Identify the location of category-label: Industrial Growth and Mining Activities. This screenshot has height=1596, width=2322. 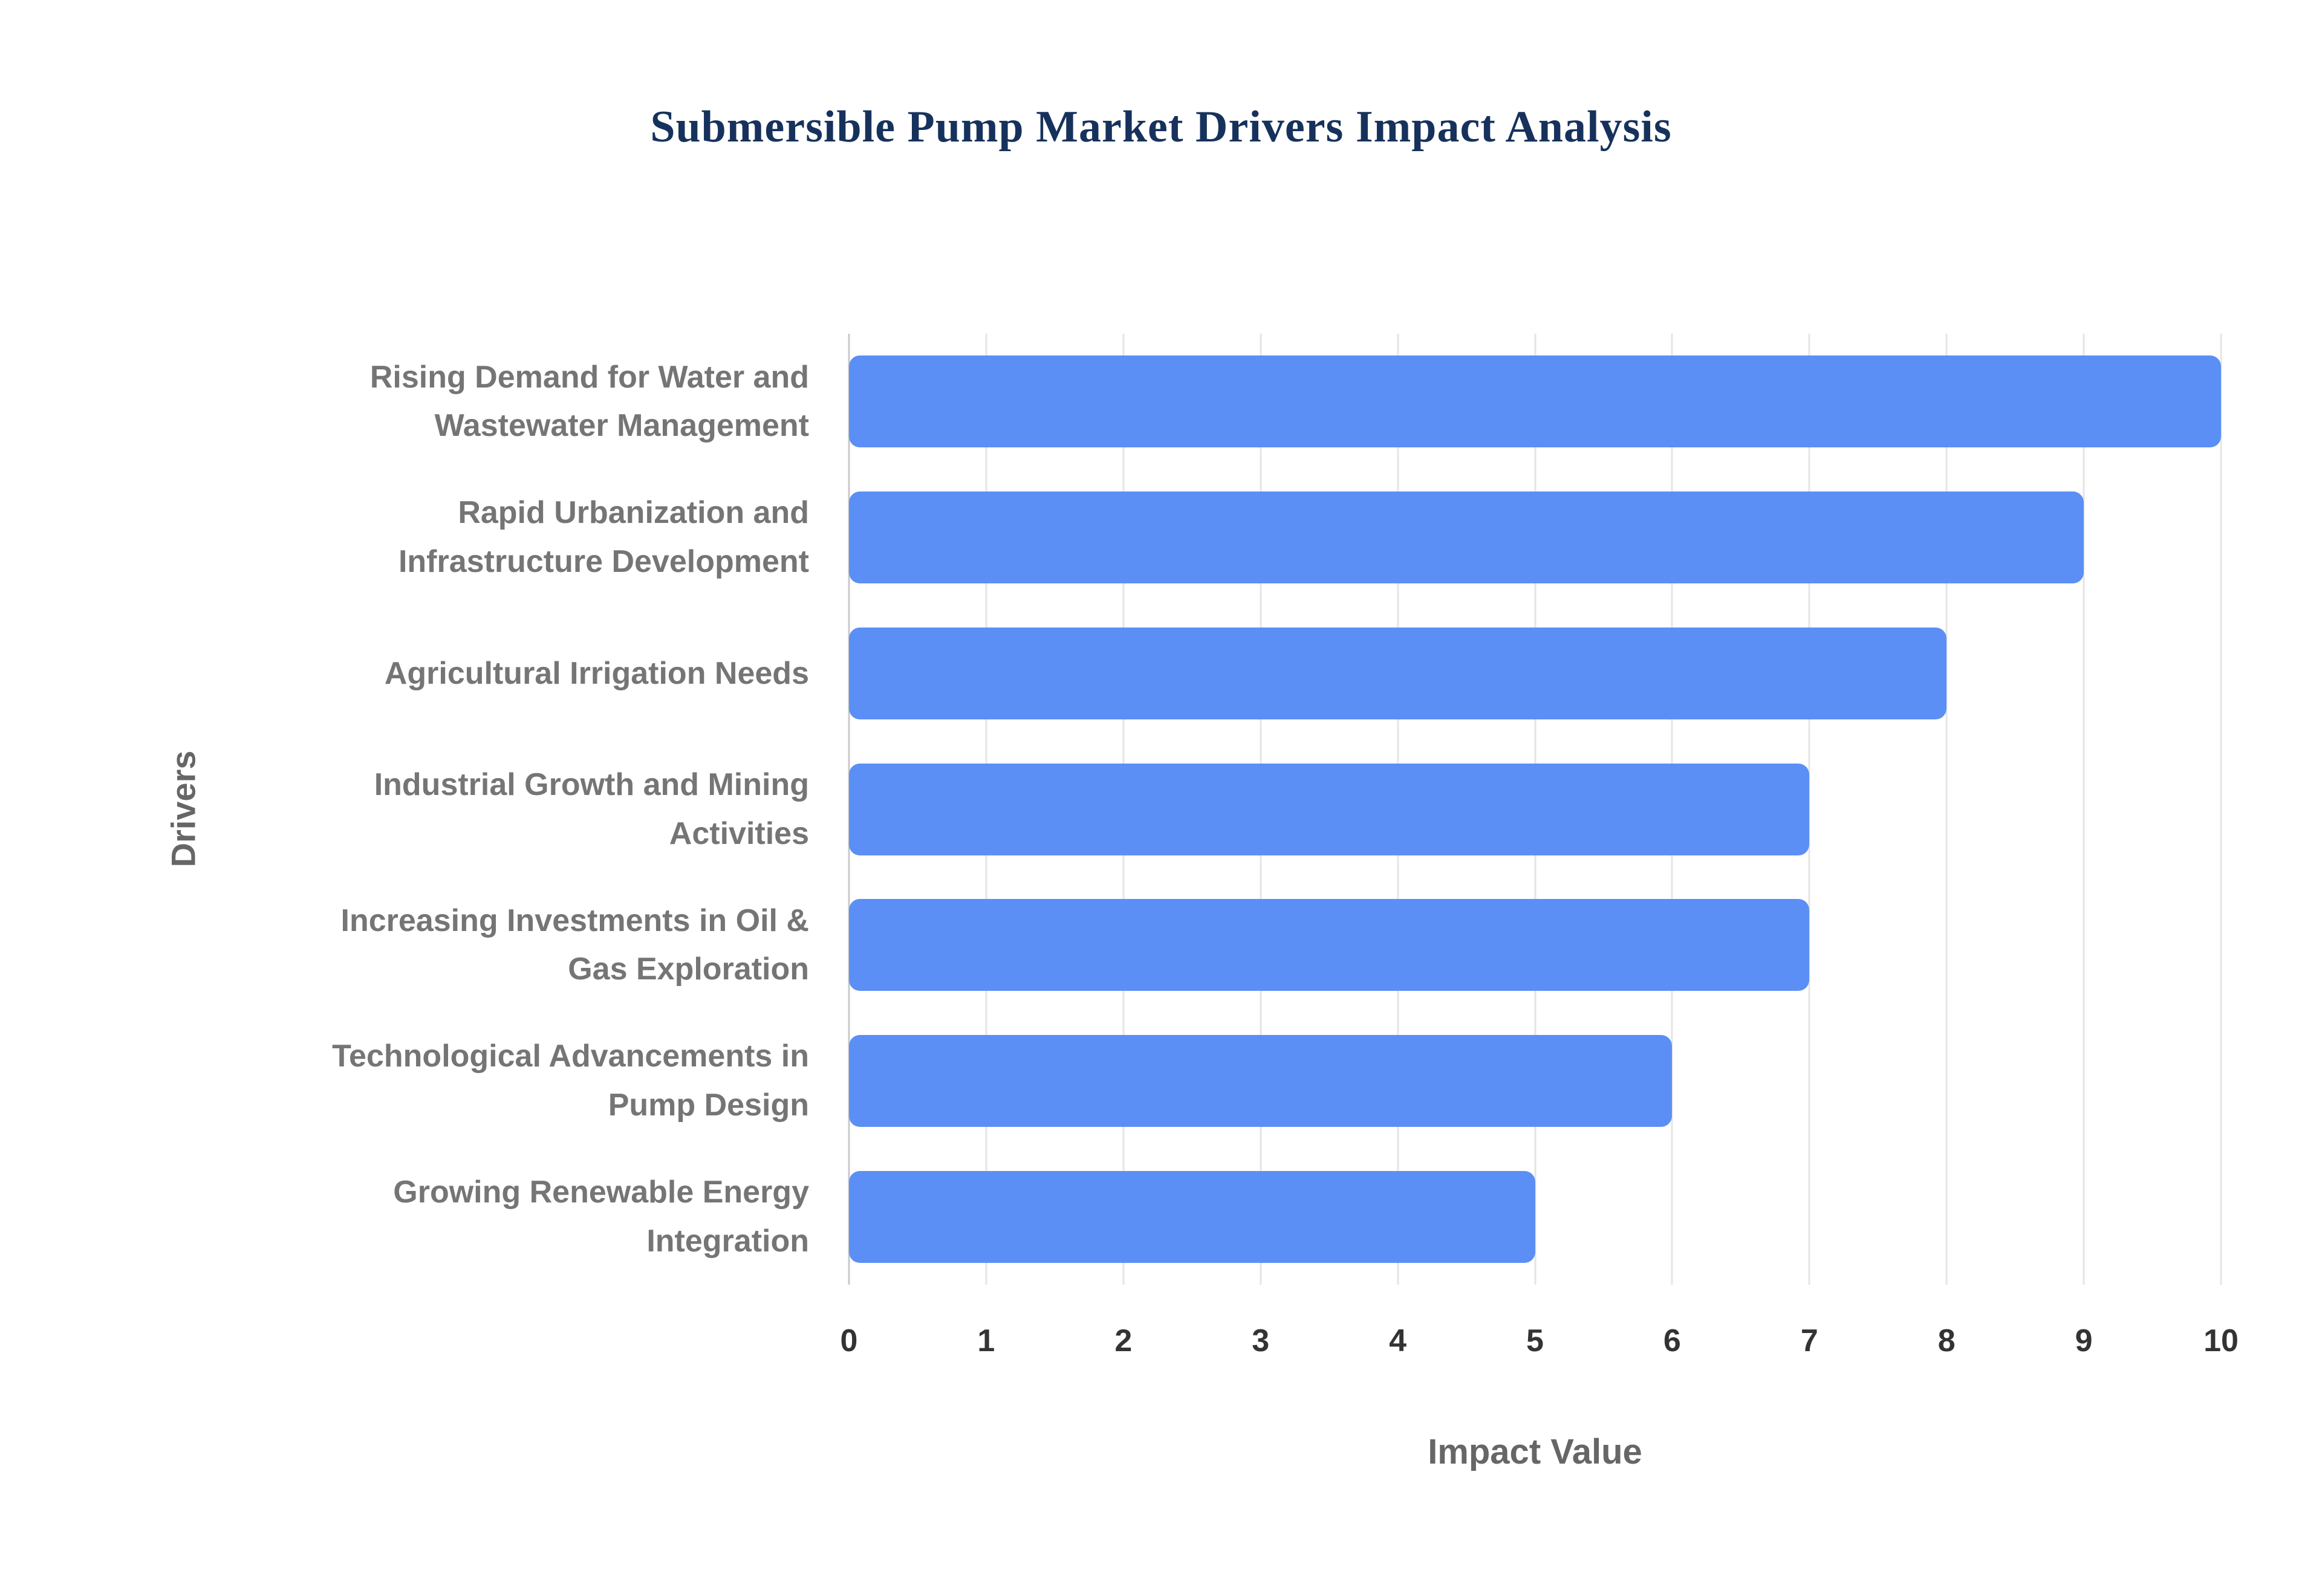
(591, 809).